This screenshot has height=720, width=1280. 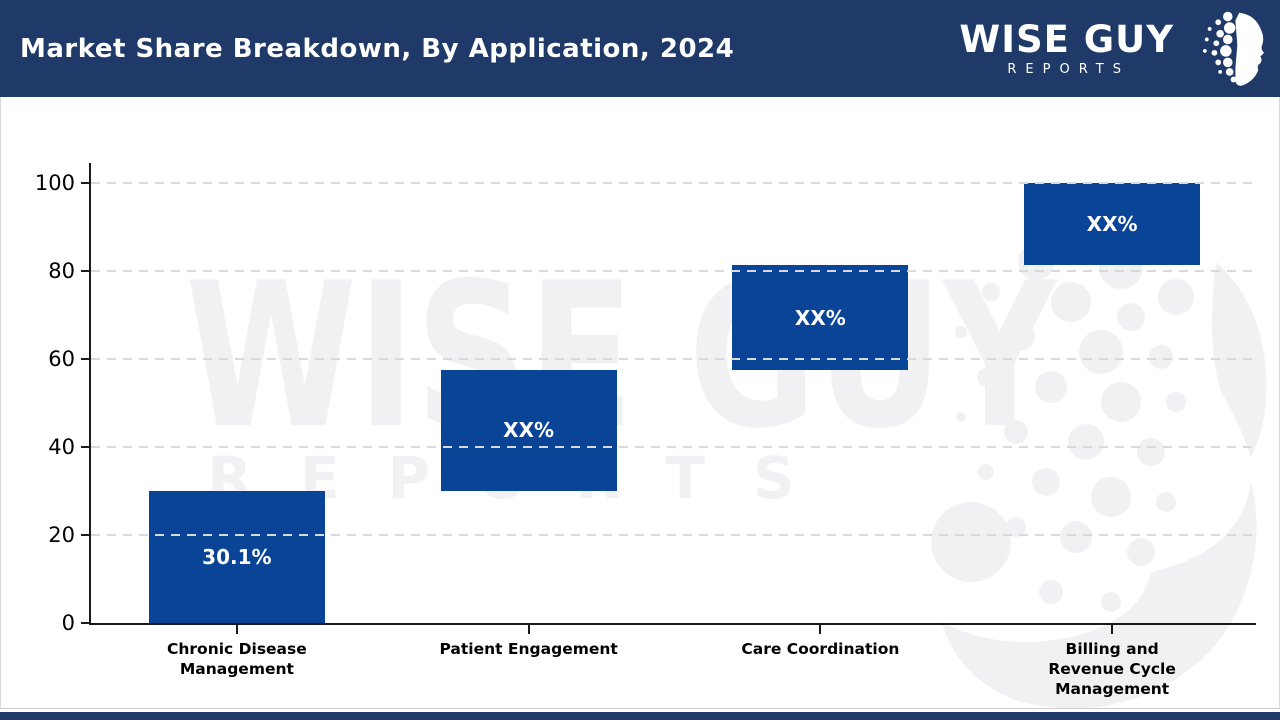 I want to click on x-category-label-line: Chronic Disease, so click(x=237, y=649).